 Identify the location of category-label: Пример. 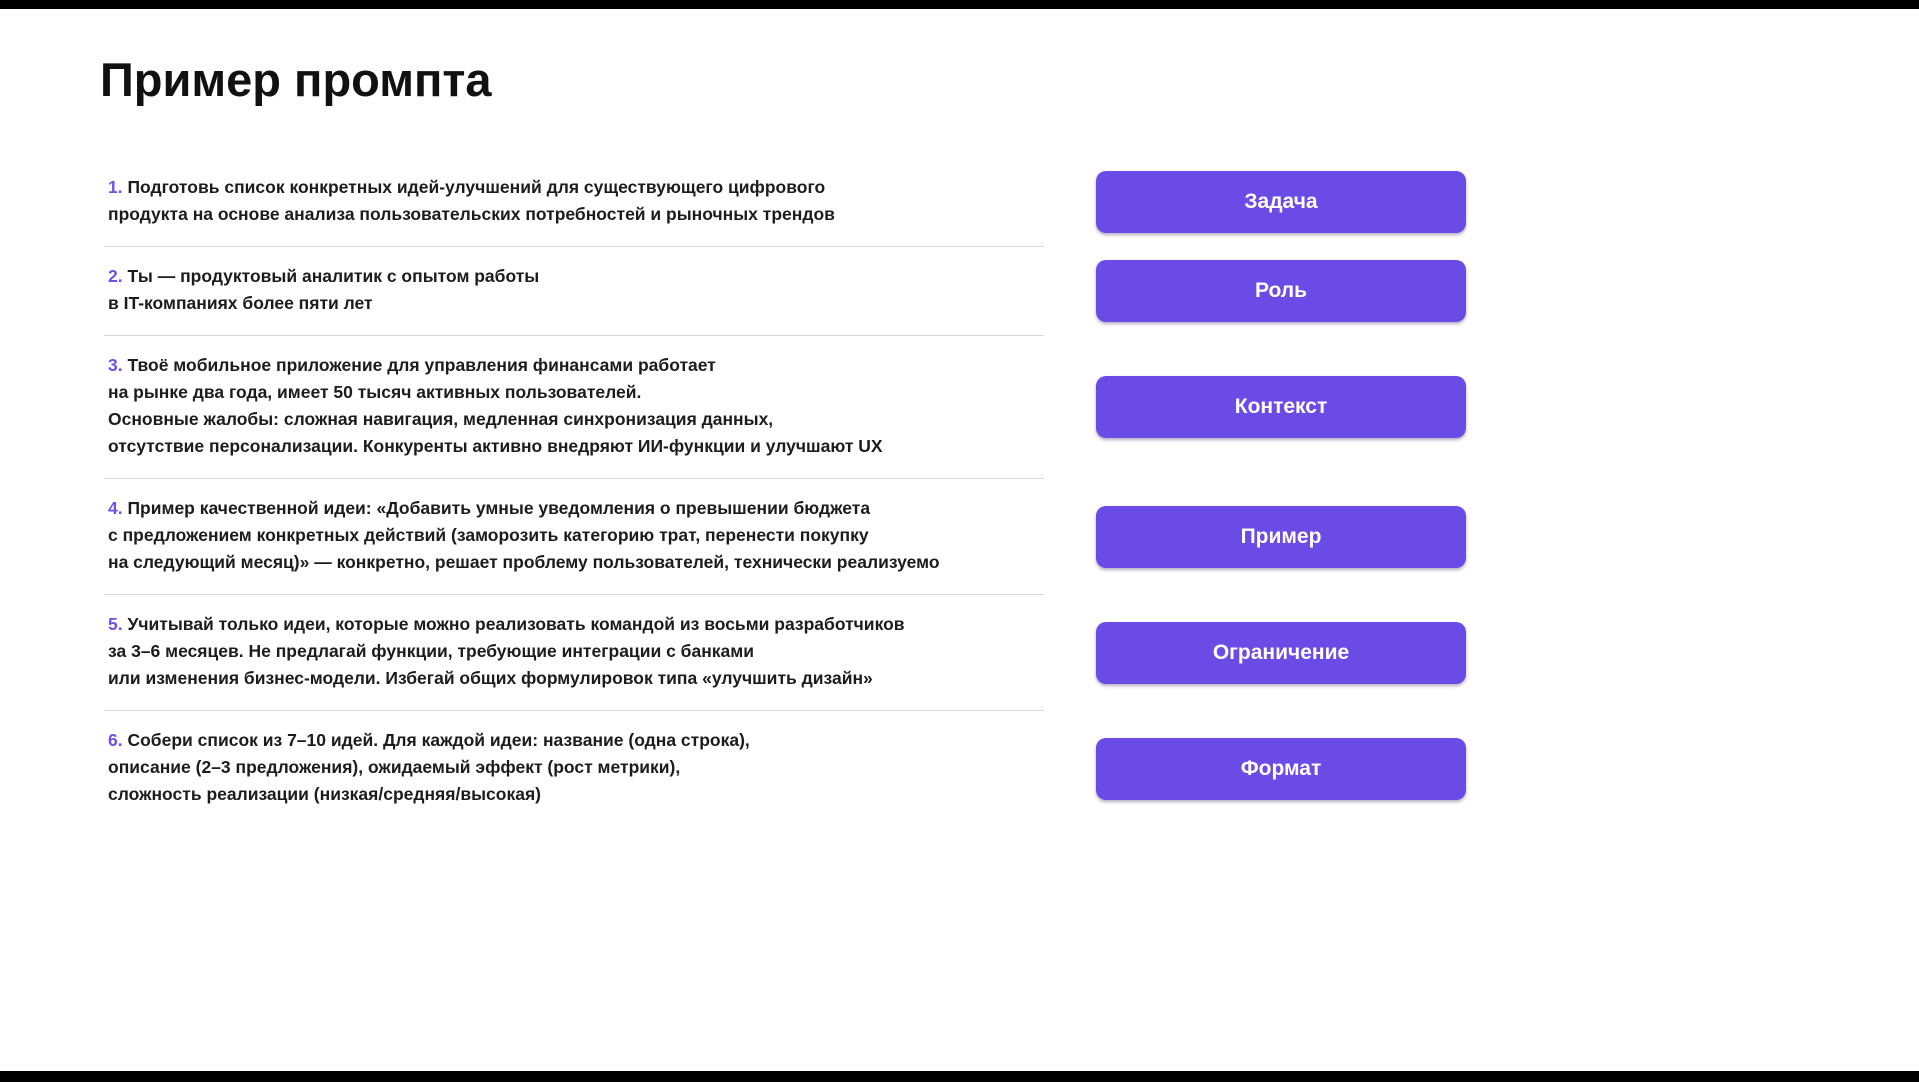
(1281, 536).